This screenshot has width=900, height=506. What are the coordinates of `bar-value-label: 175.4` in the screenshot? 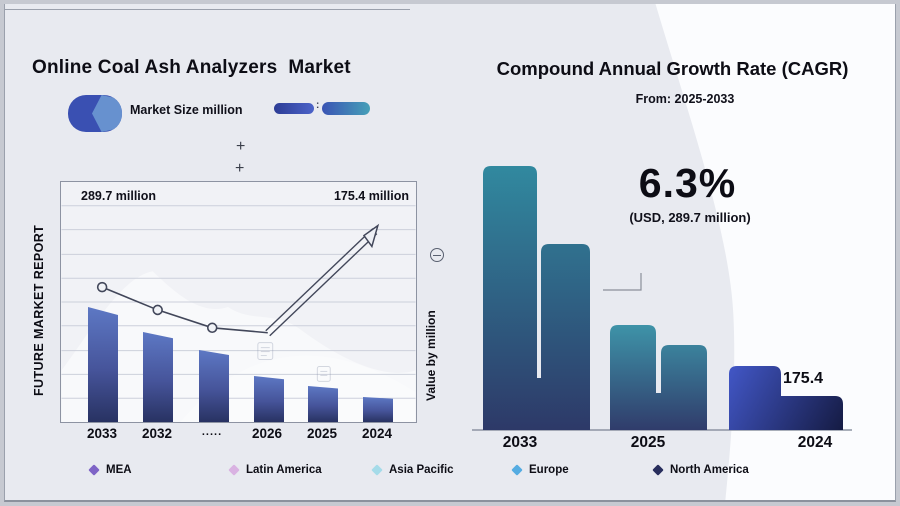 It's located at (803, 378).